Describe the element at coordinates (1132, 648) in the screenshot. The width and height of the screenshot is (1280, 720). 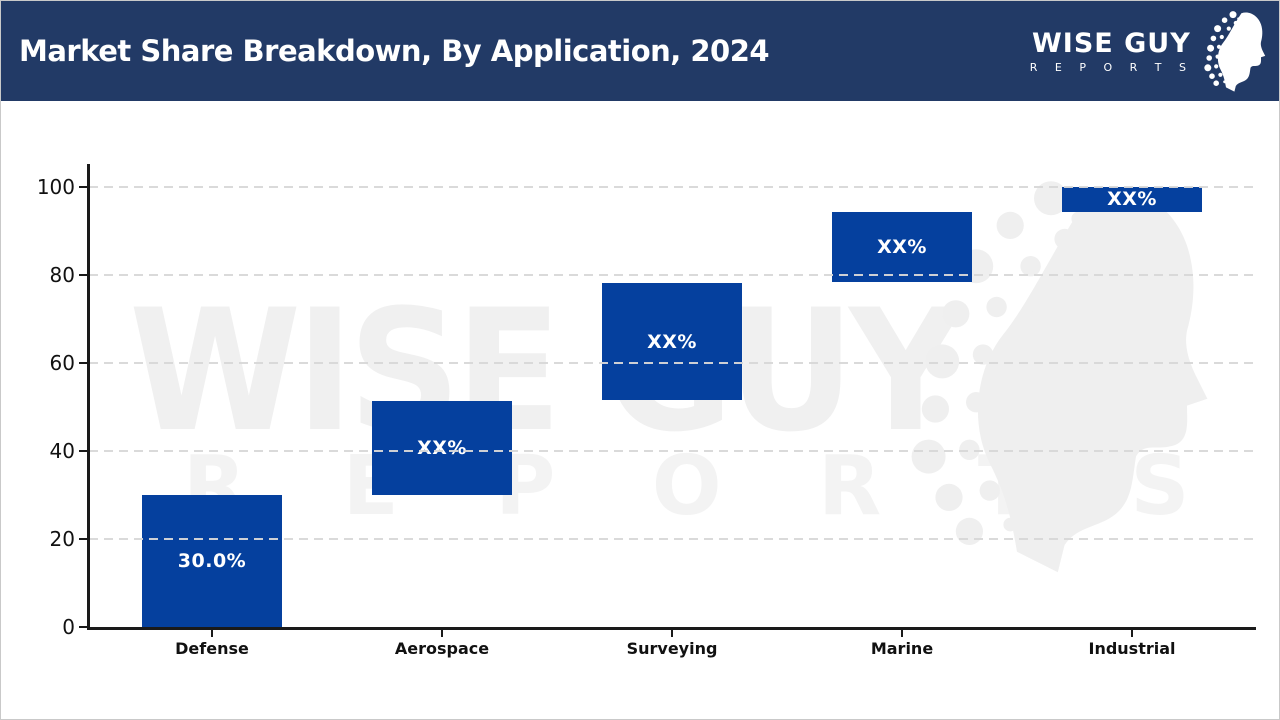
I see `x-axis-label-industrial: Industrial` at that location.